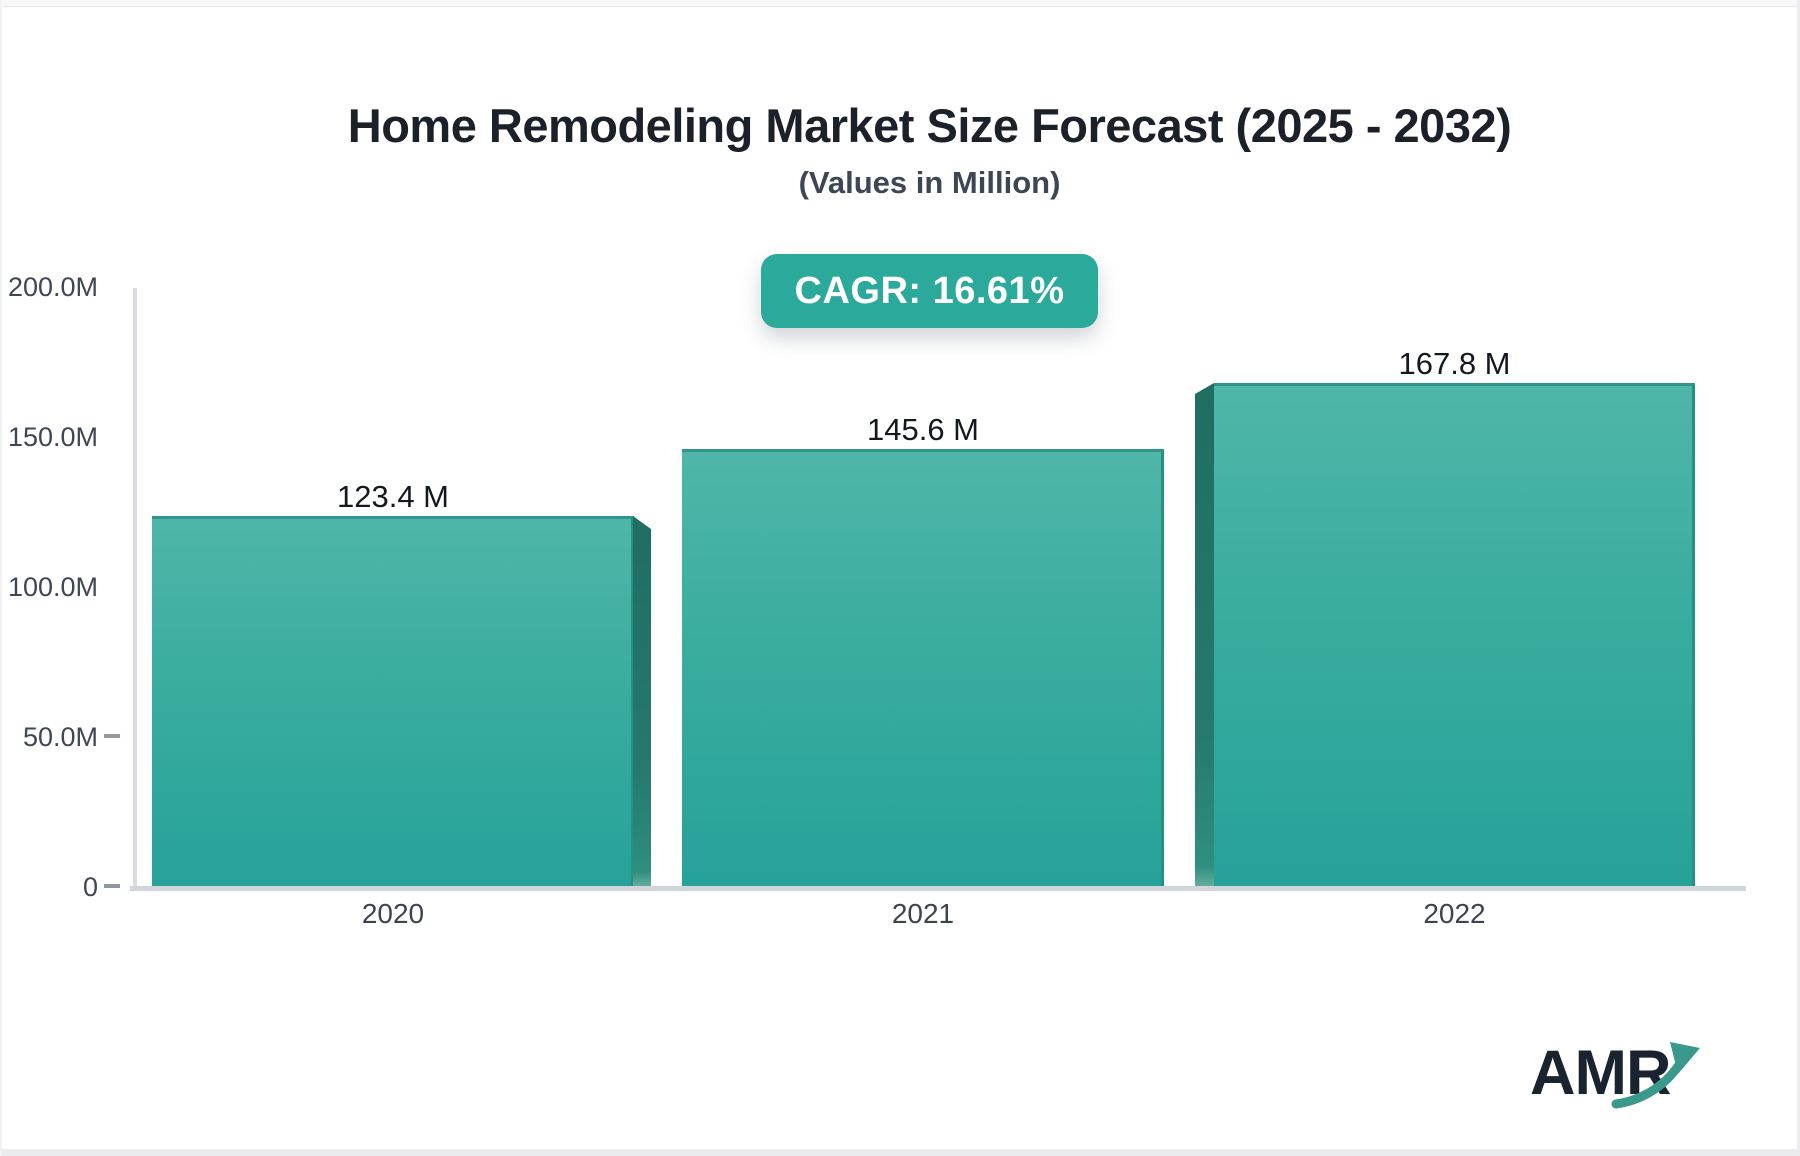 Image resolution: width=1800 pixels, height=1156 pixels. Describe the element at coordinates (393, 701) in the screenshot. I see `bar-2020` at that location.